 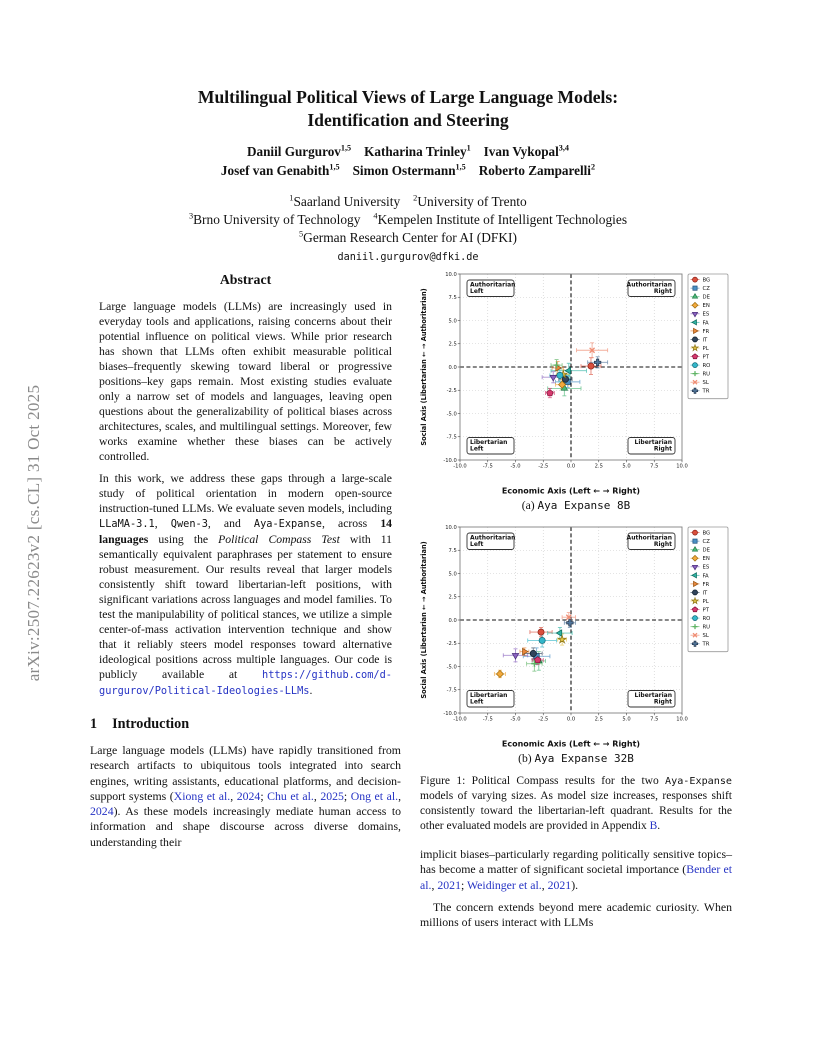 What do you see at coordinates (151, 724) in the screenshot?
I see `section-title: Introduction` at bounding box center [151, 724].